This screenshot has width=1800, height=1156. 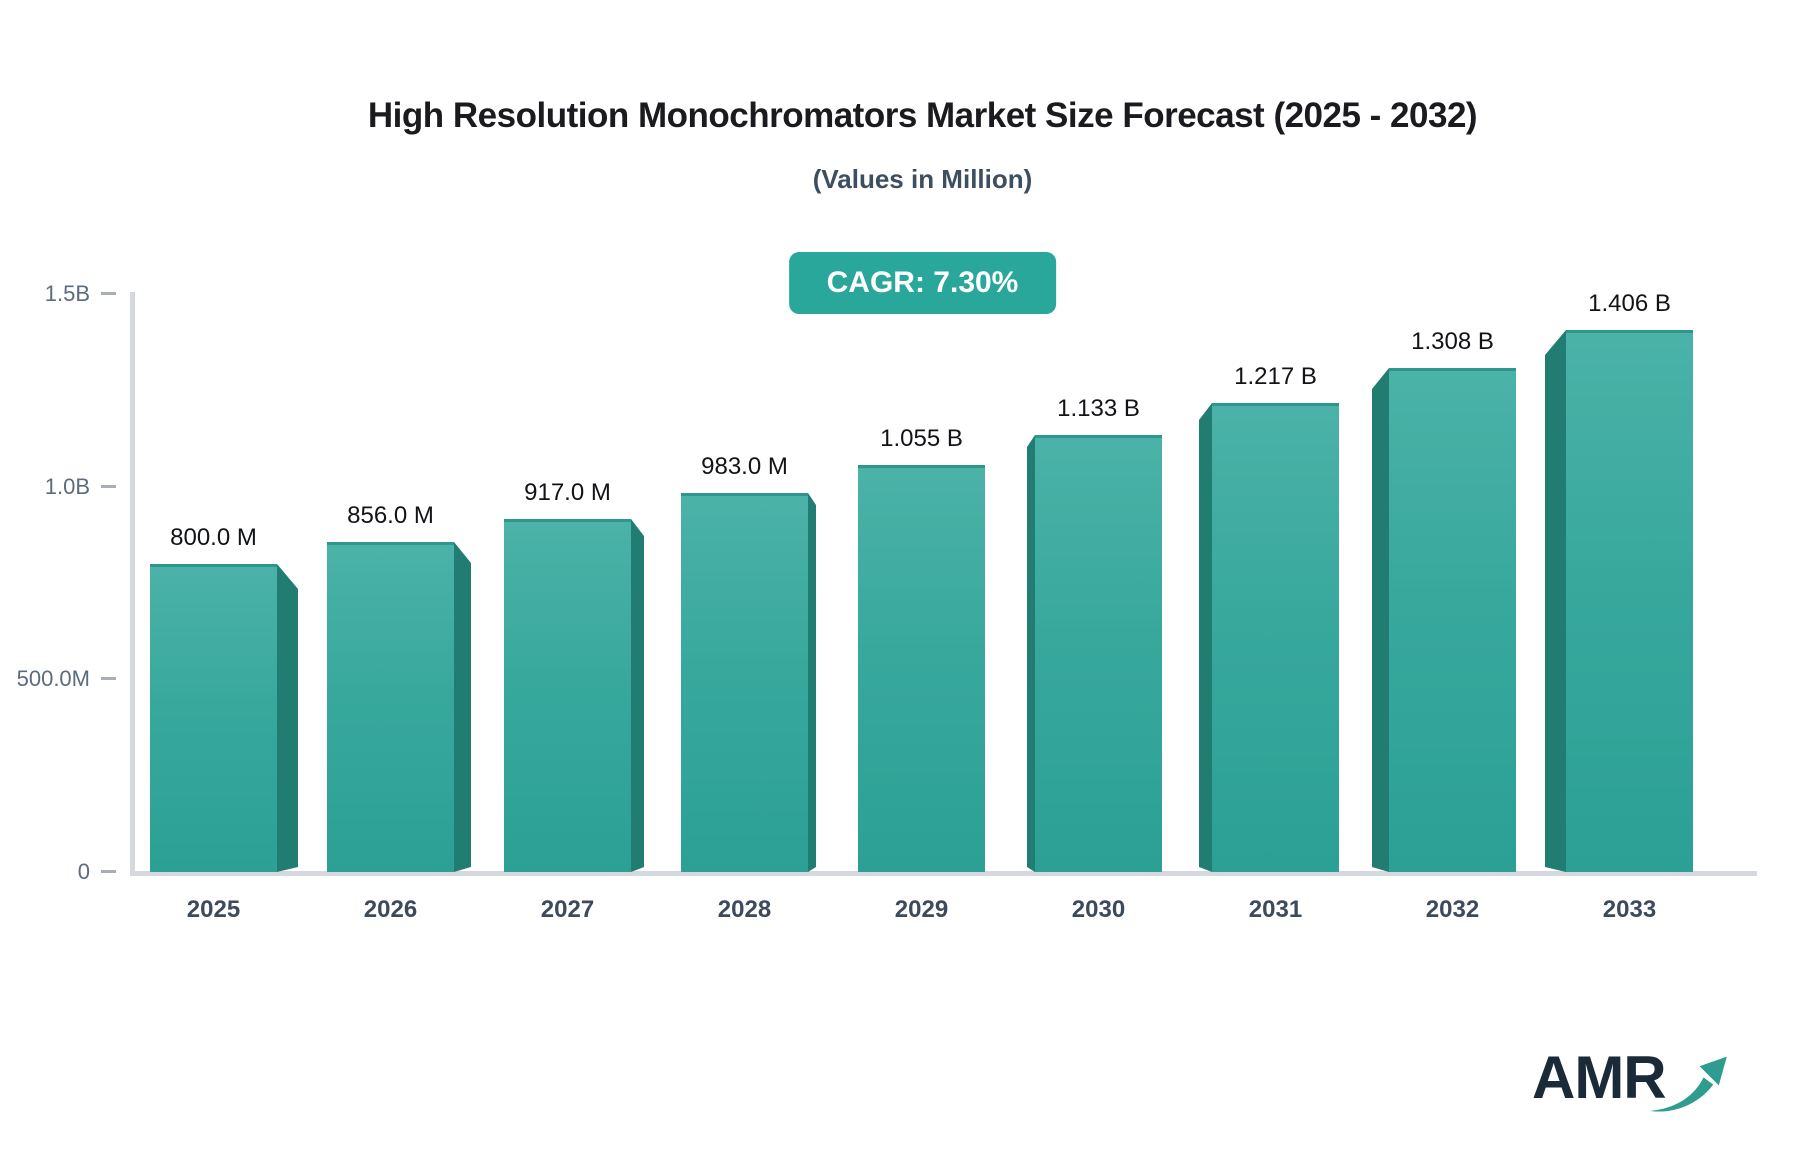 What do you see at coordinates (132, 584) in the screenshot?
I see `y-axis-line` at bounding box center [132, 584].